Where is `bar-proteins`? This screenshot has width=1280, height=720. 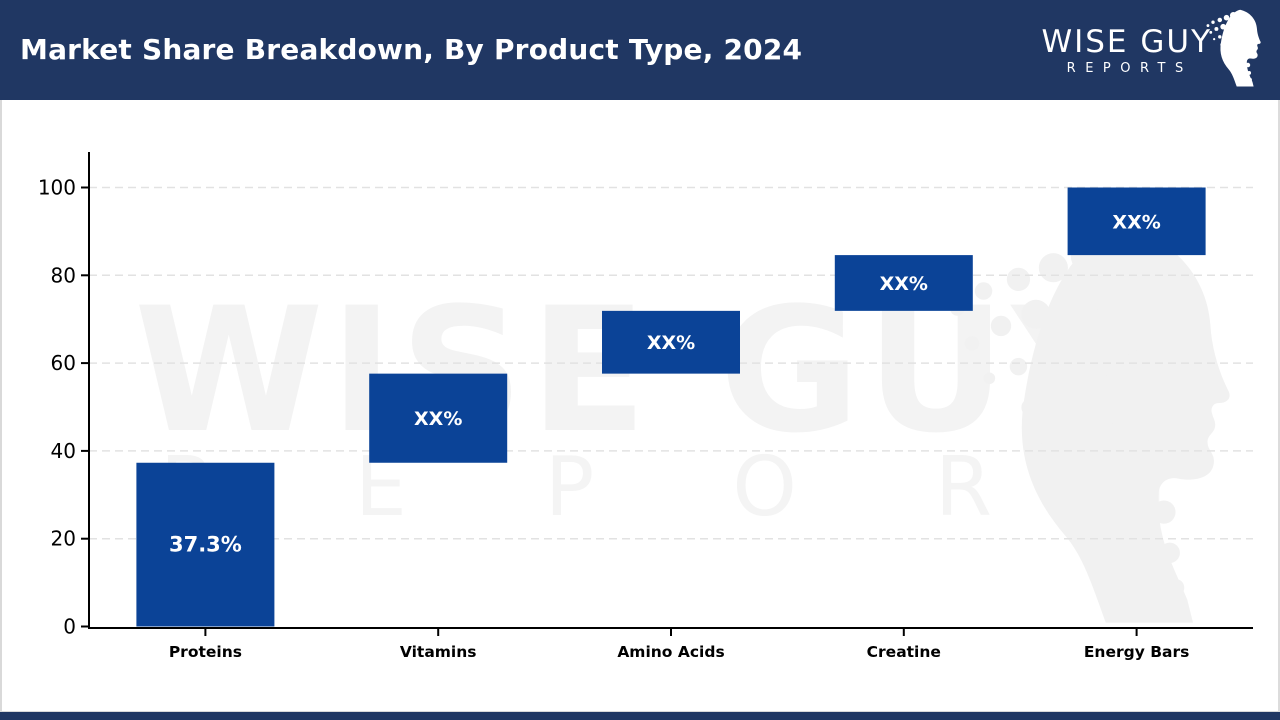
bar-proteins is located at coordinates (205, 544).